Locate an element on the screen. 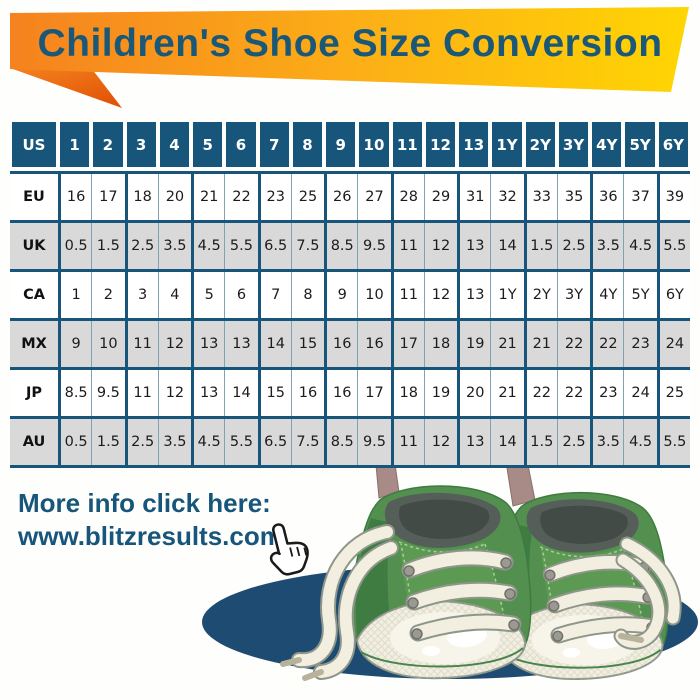 The height and width of the screenshot is (700, 700). table-row: EU 16 17 18 20 21 22 23 25 26 27 28 29 31 32 33 35 36 37 39 is located at coordinates (350, 195).